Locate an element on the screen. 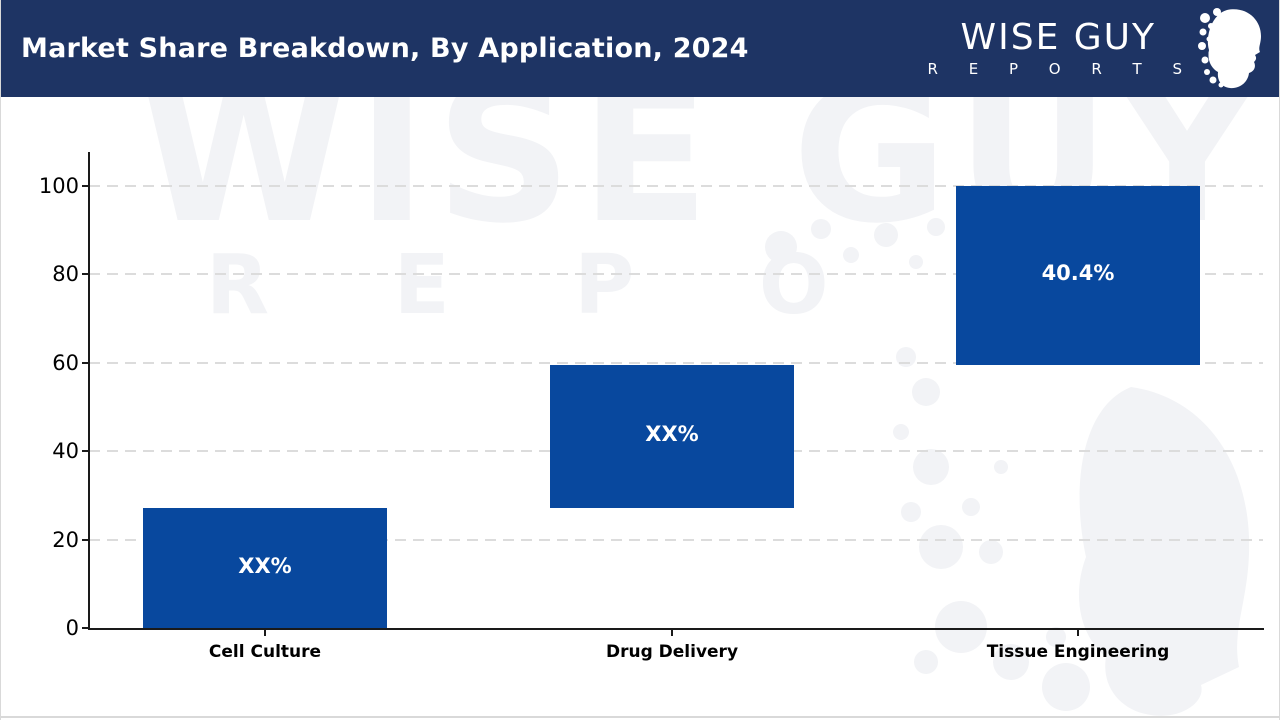  y-tick-label: 20 is located at coordinates (65, 539).